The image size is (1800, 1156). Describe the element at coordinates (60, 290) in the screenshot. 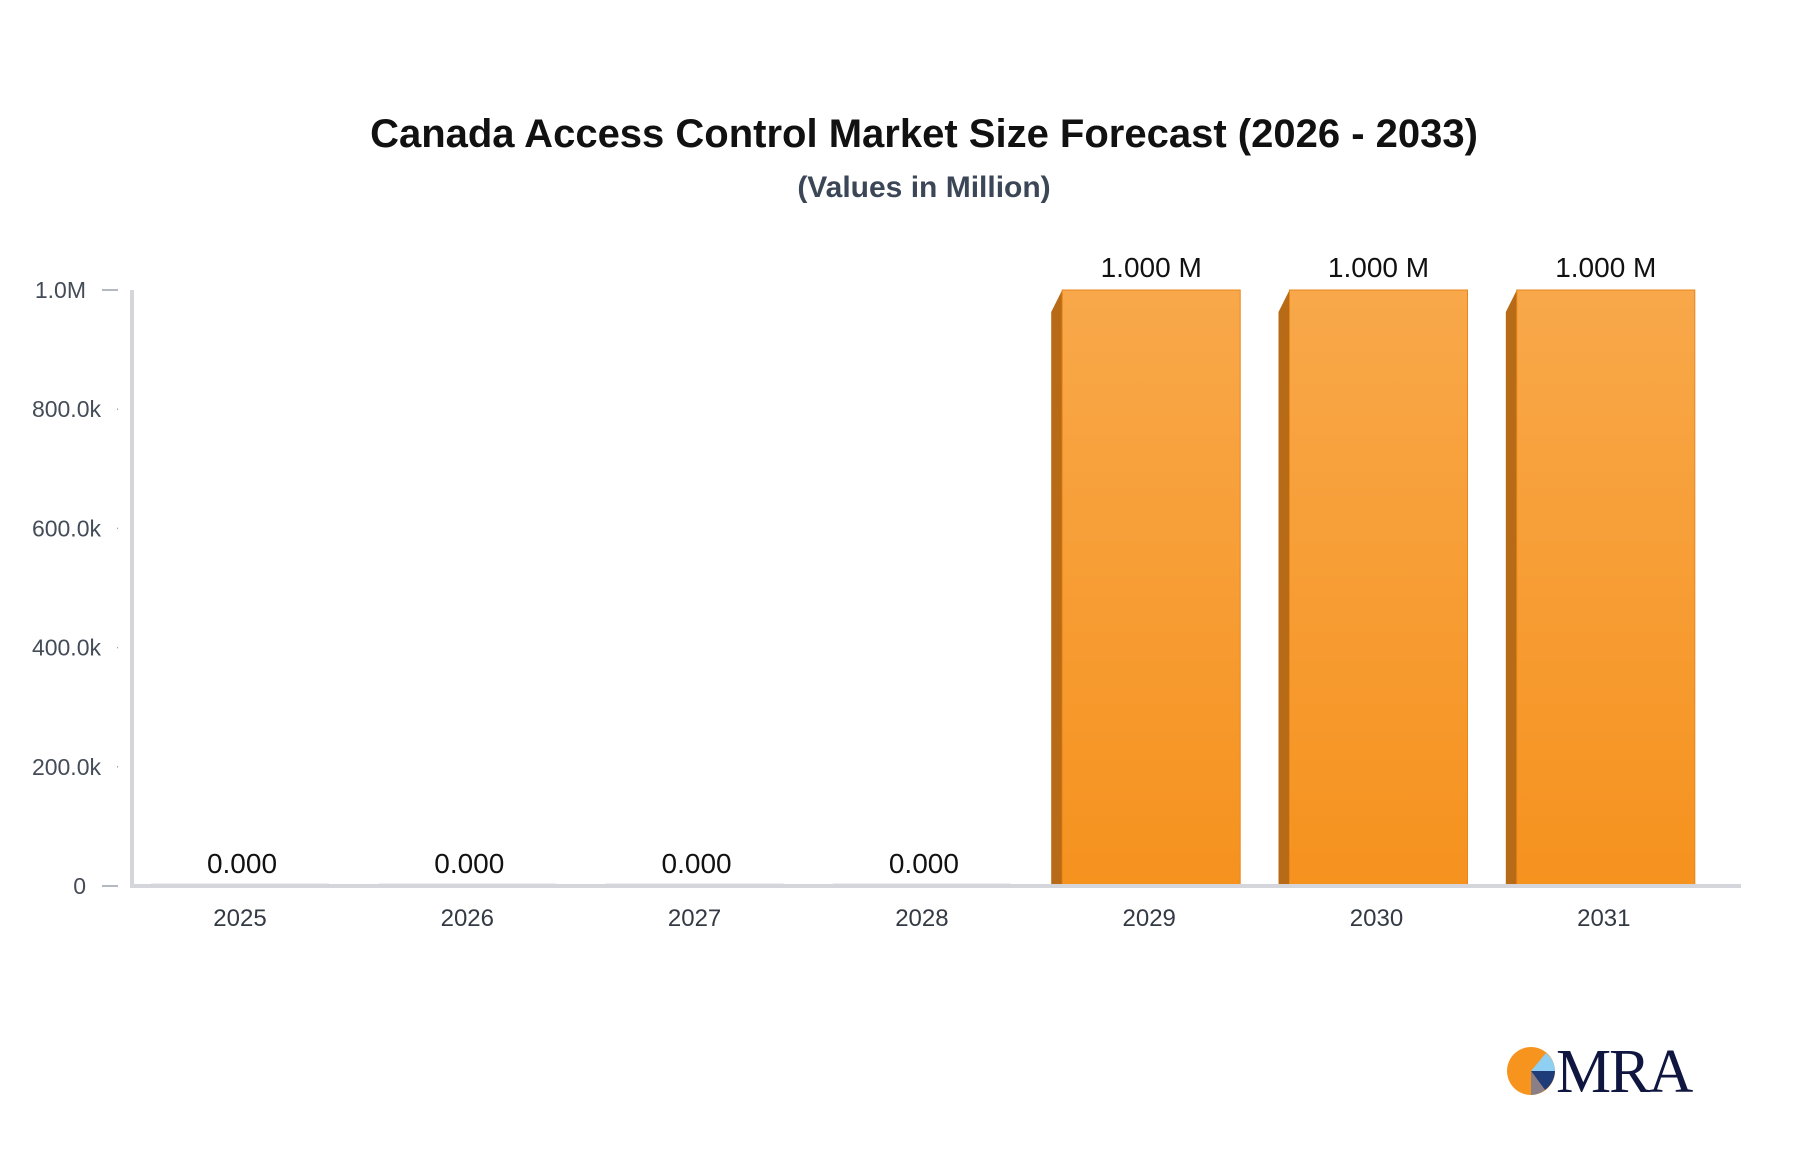

I see `y-tick-label: 1.0M` at that location.